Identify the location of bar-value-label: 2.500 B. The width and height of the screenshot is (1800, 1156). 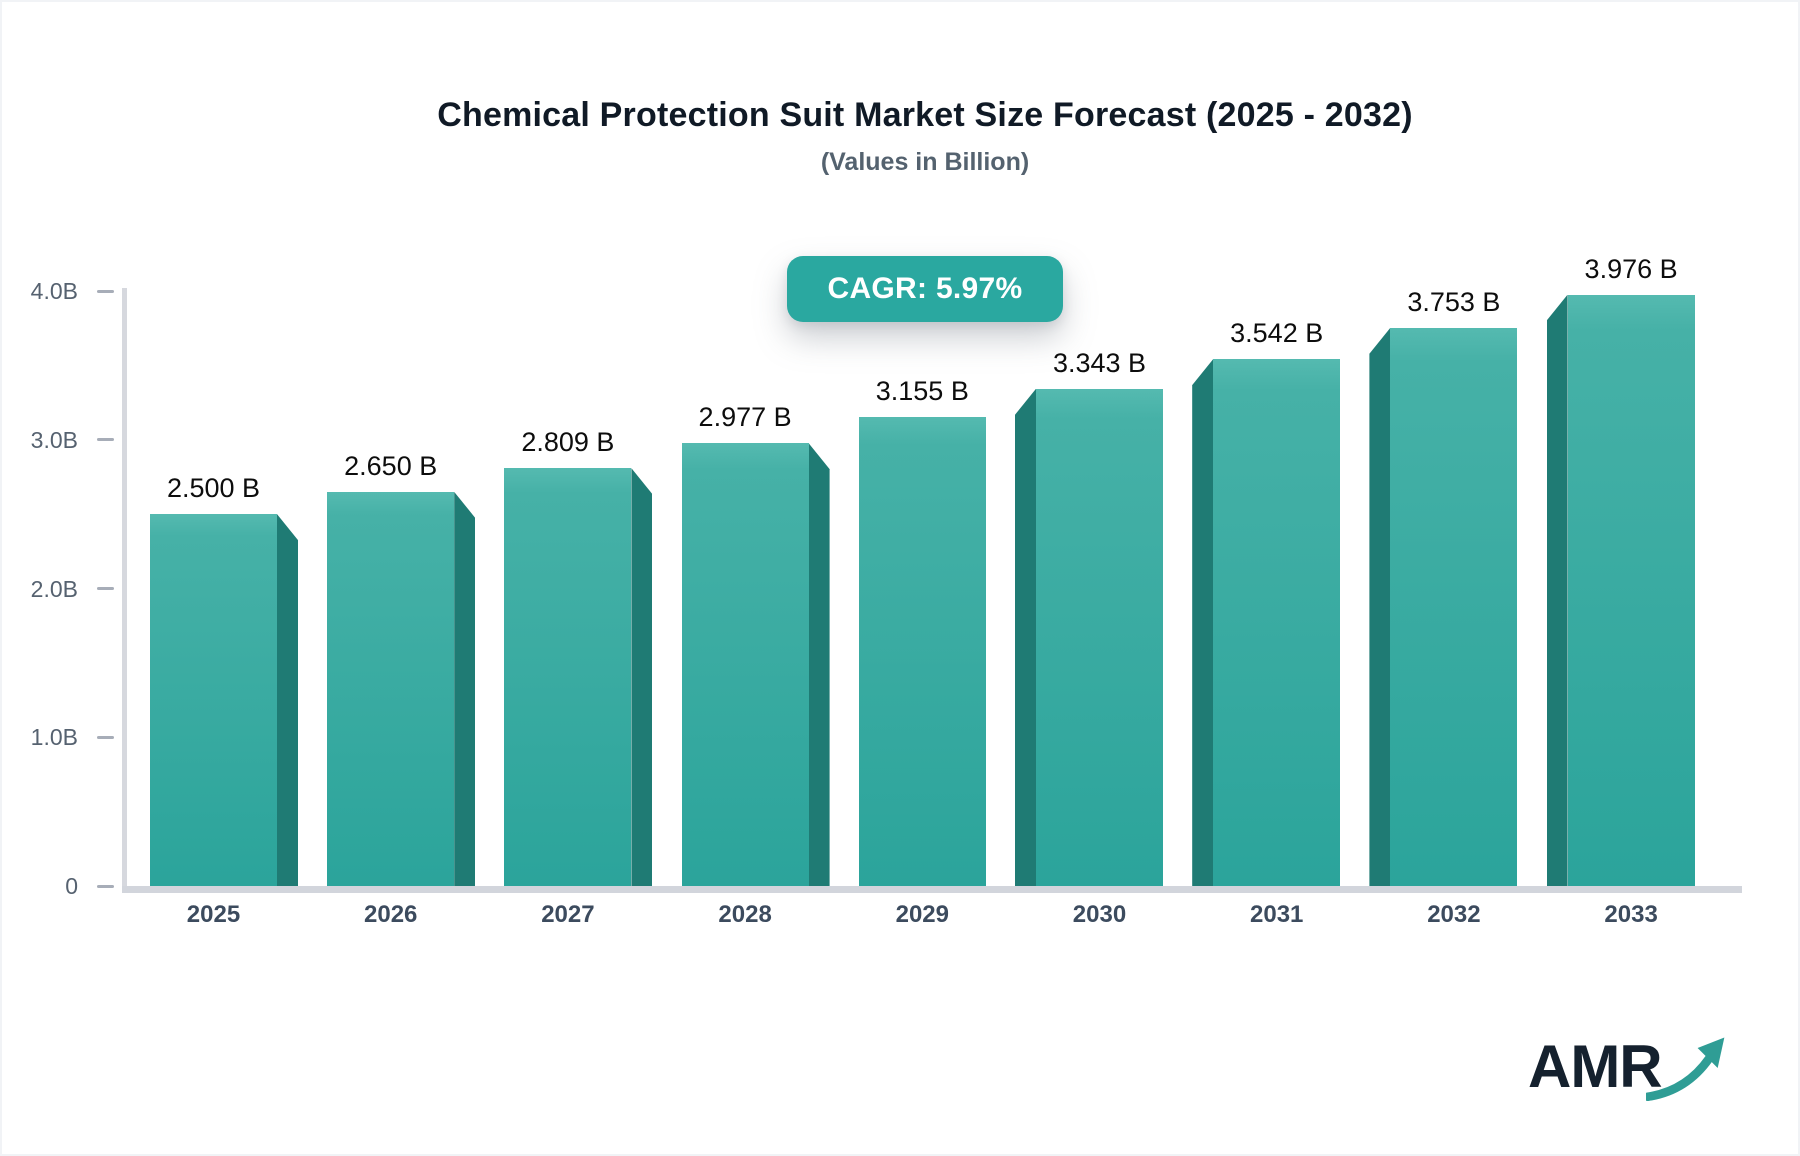
(213, 488).